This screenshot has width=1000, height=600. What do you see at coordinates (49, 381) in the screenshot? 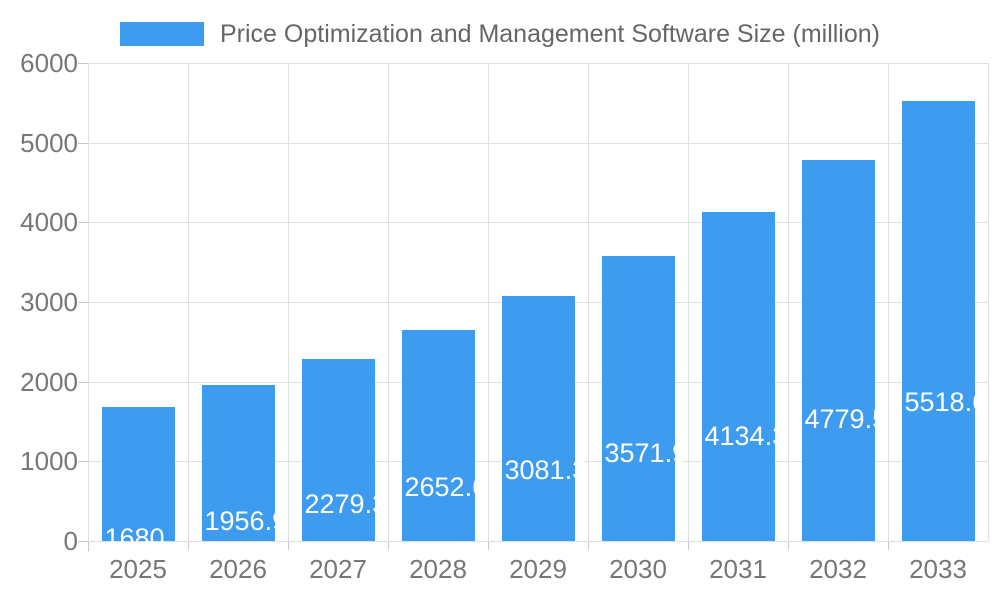
I see `y-axis-tick-label: 2000` at bounding box center [49, 381].